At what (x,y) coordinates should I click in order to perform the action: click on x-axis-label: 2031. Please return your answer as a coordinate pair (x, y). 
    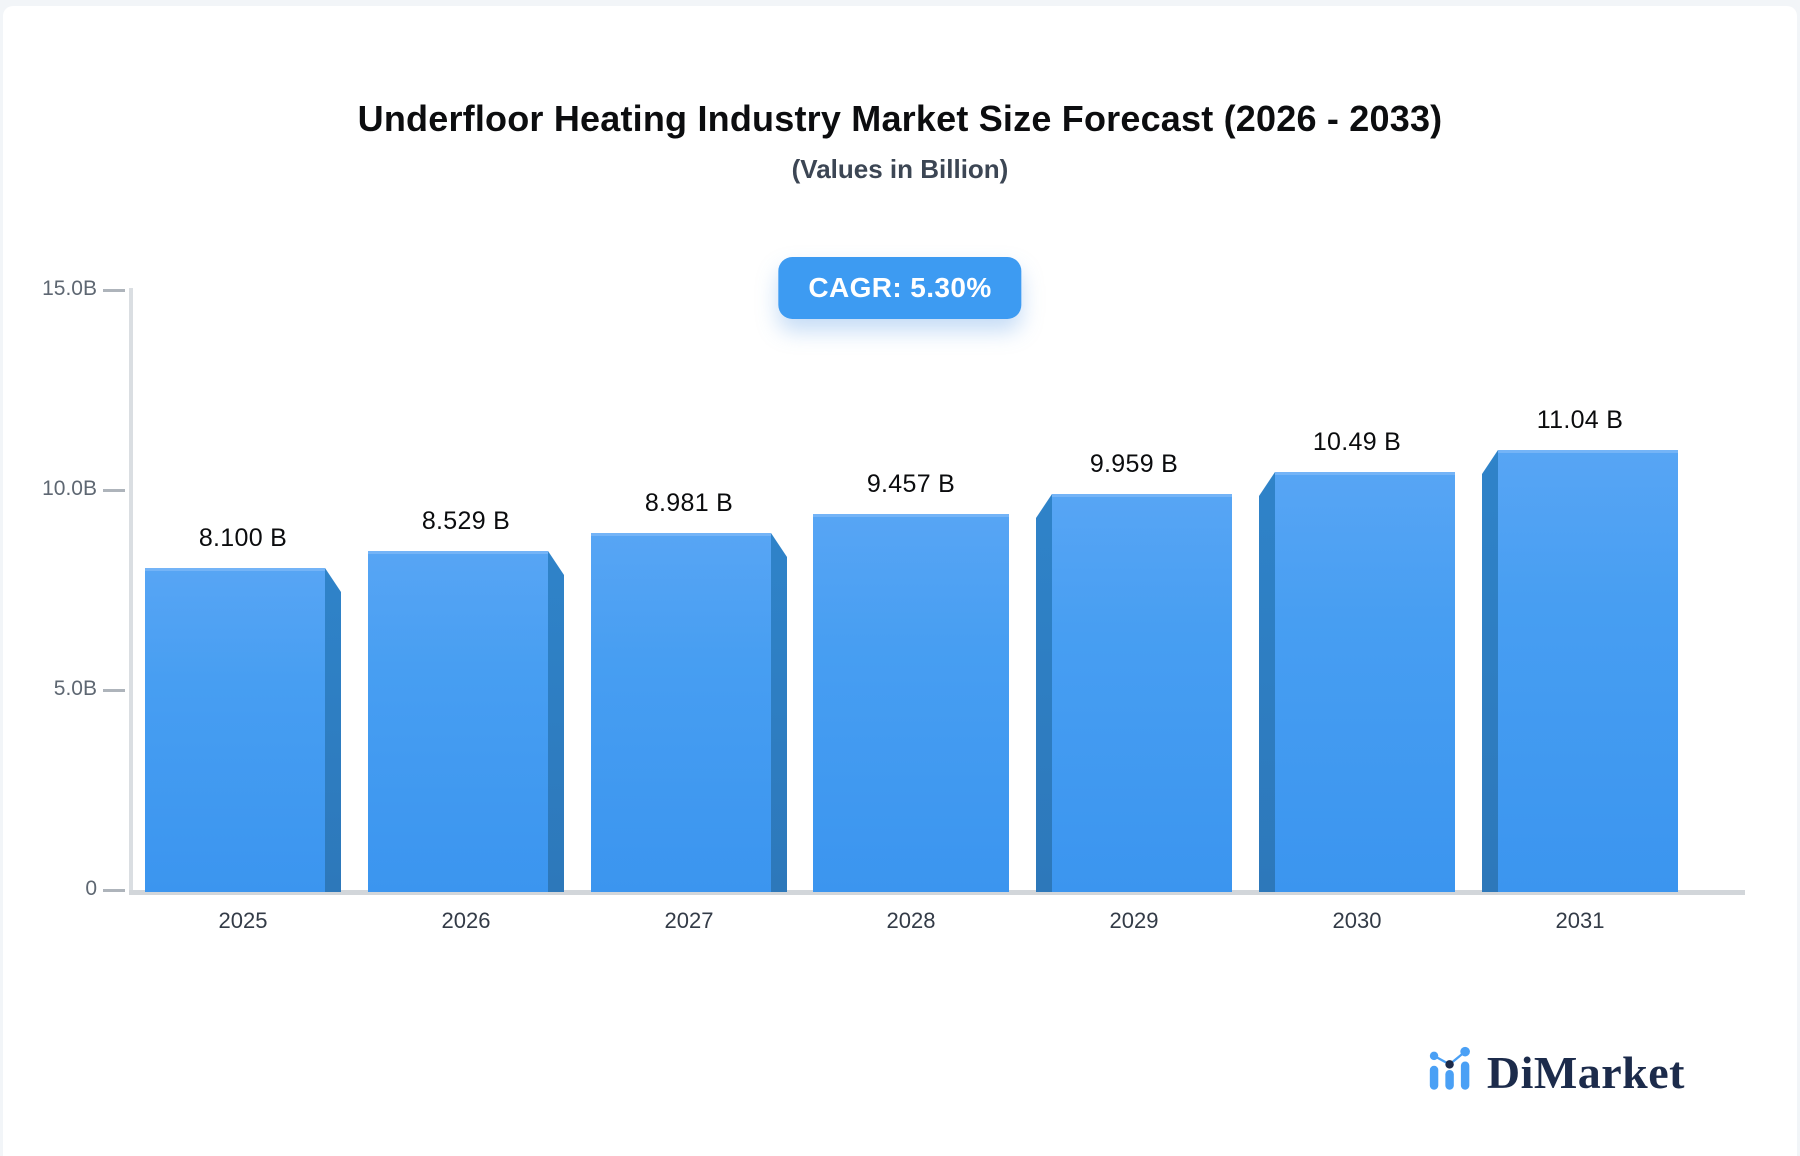
    Looking at the image, I should click on (1580, 920).